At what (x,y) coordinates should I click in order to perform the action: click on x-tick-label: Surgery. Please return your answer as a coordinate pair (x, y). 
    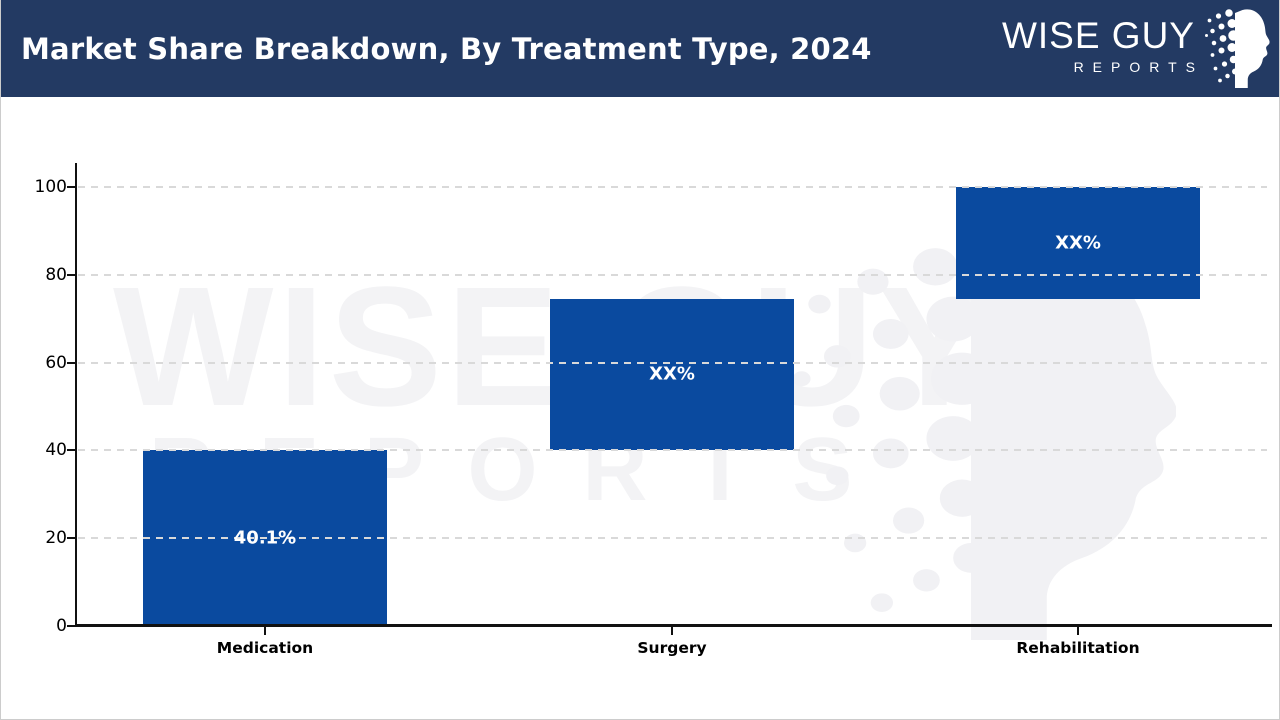
    Looking at the image, I should click on (672, 648).